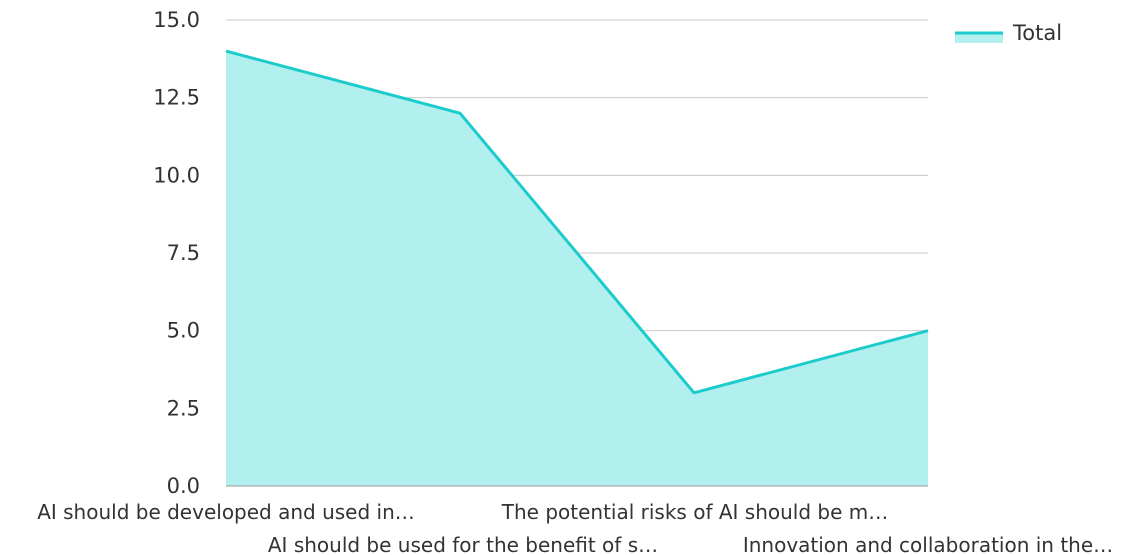 This screenshot has height=555, width=1145. What do you see at coordinates (1008, 33) in the screenshot?
I see `legend: Total` at bounding box center [1008, 33].